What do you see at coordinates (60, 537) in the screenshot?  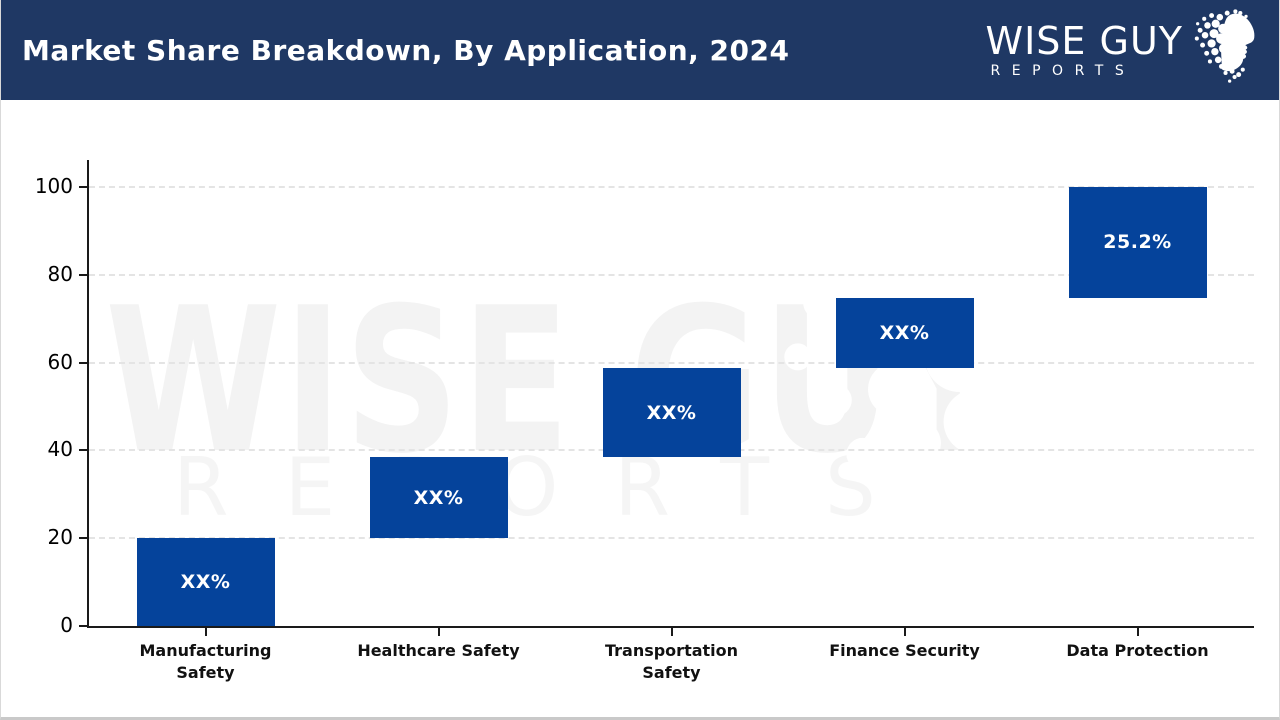 I see `y-tick-label: 20` at bounding box center [60, 537].